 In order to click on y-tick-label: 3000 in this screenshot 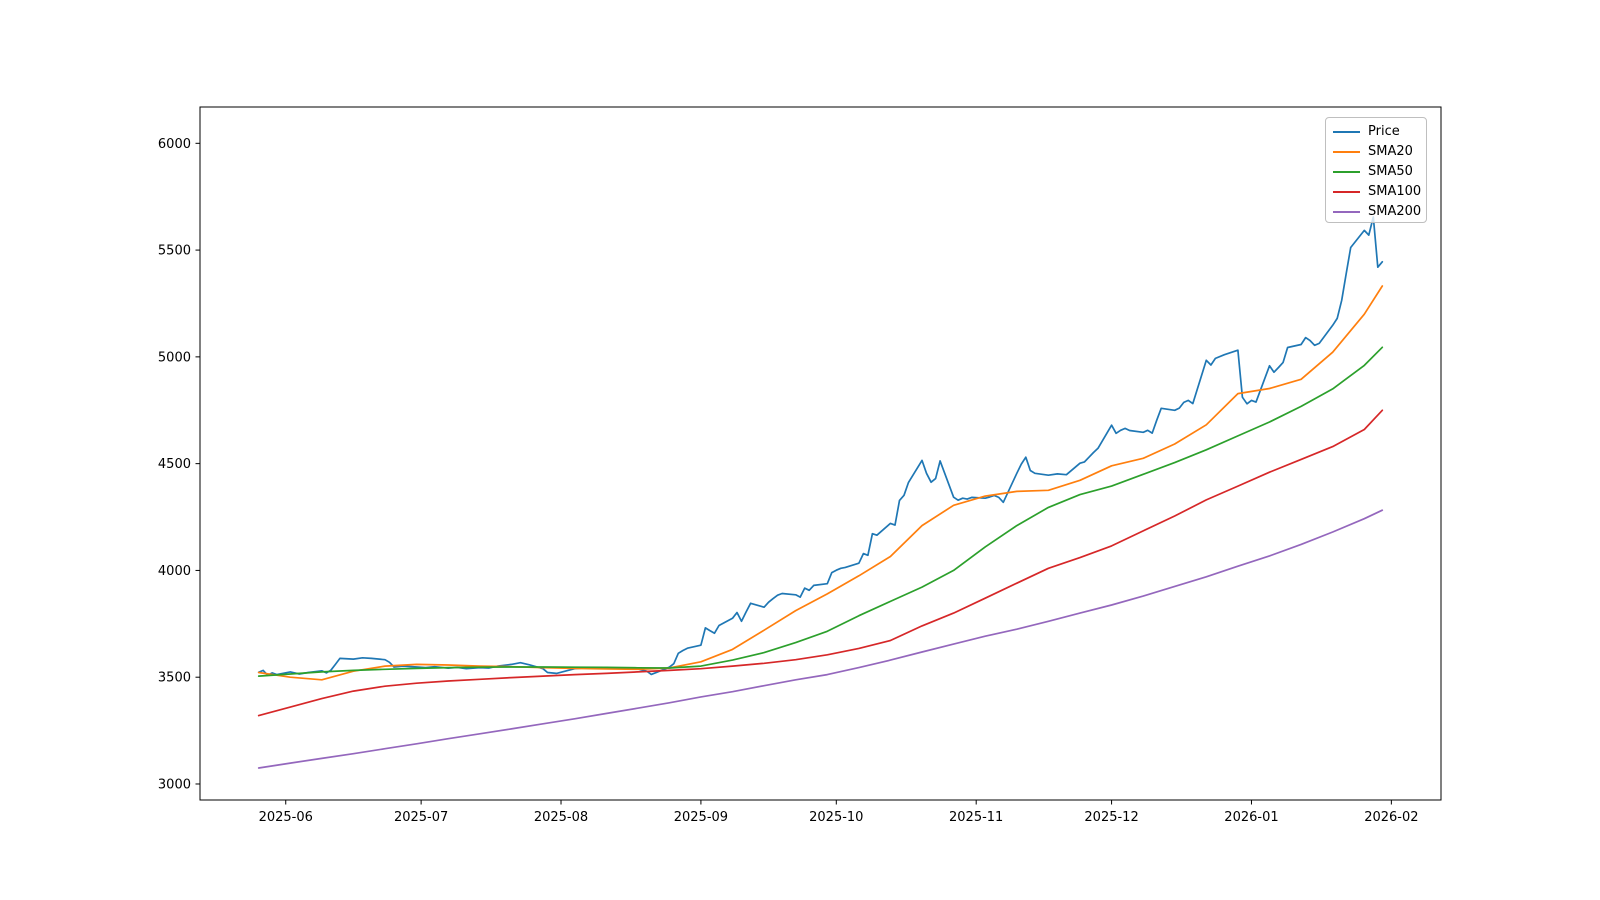, I will do `click(174, 784)`.